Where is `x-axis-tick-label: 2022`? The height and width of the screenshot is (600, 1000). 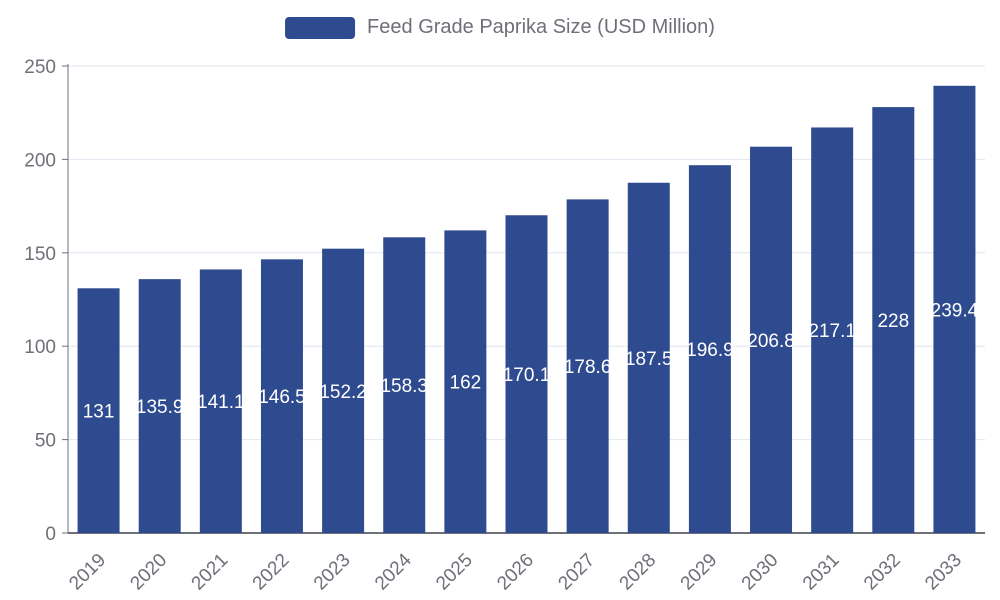 x-axis-tick-label: 2022 is located at coordinates (271, 572).